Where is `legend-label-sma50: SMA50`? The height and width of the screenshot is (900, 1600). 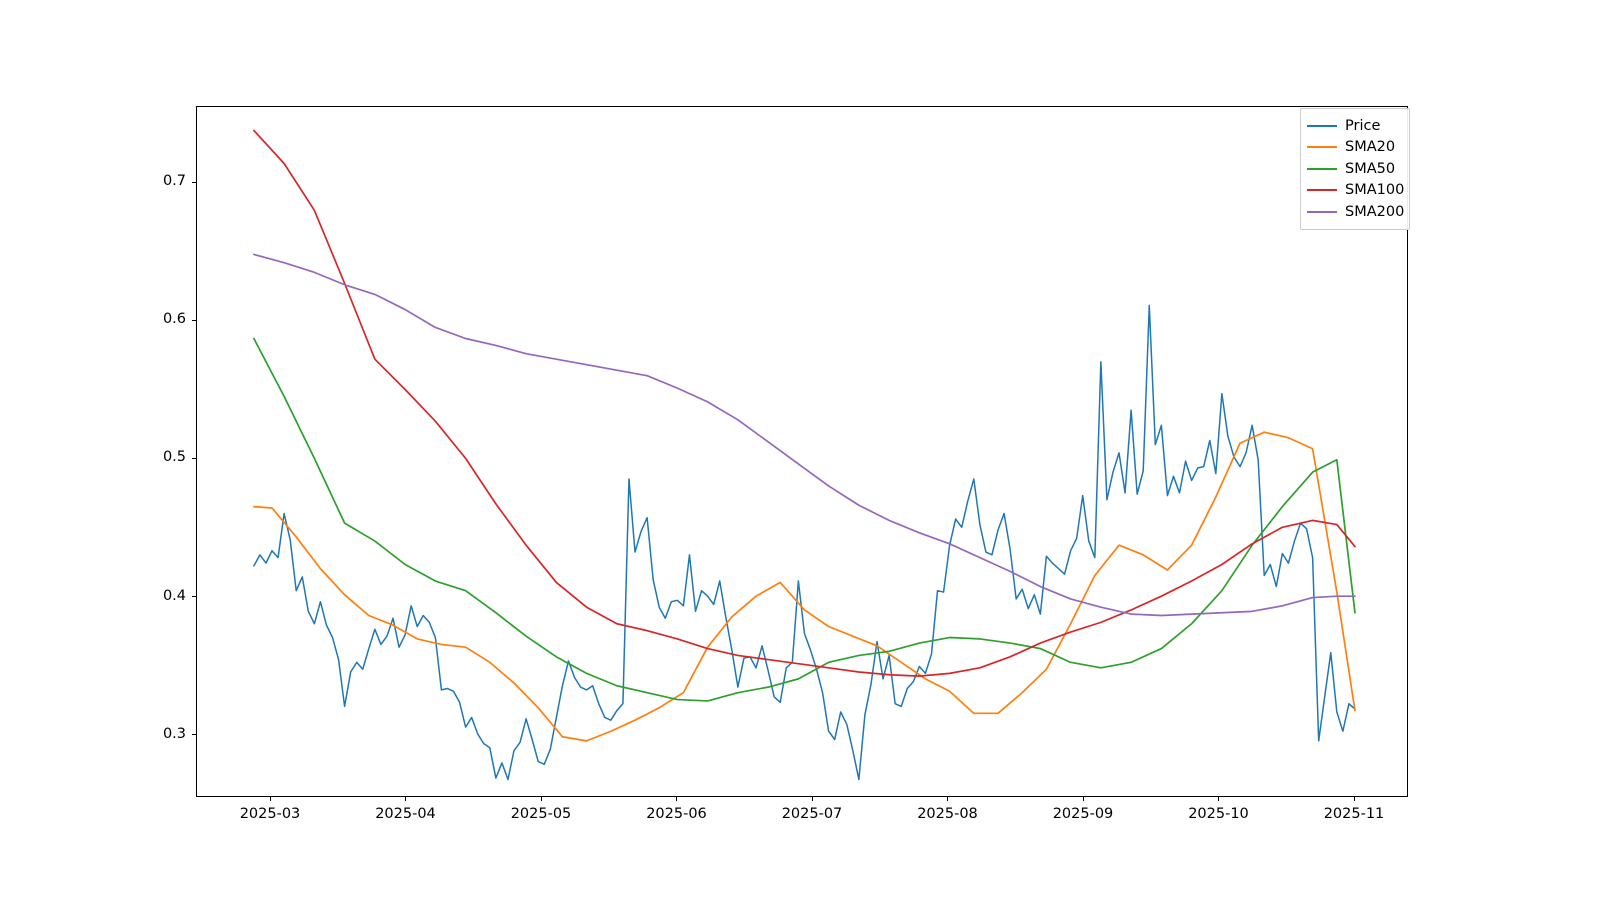
legend-label-sma50: SMA50 is located at coordinates (1370, 168).